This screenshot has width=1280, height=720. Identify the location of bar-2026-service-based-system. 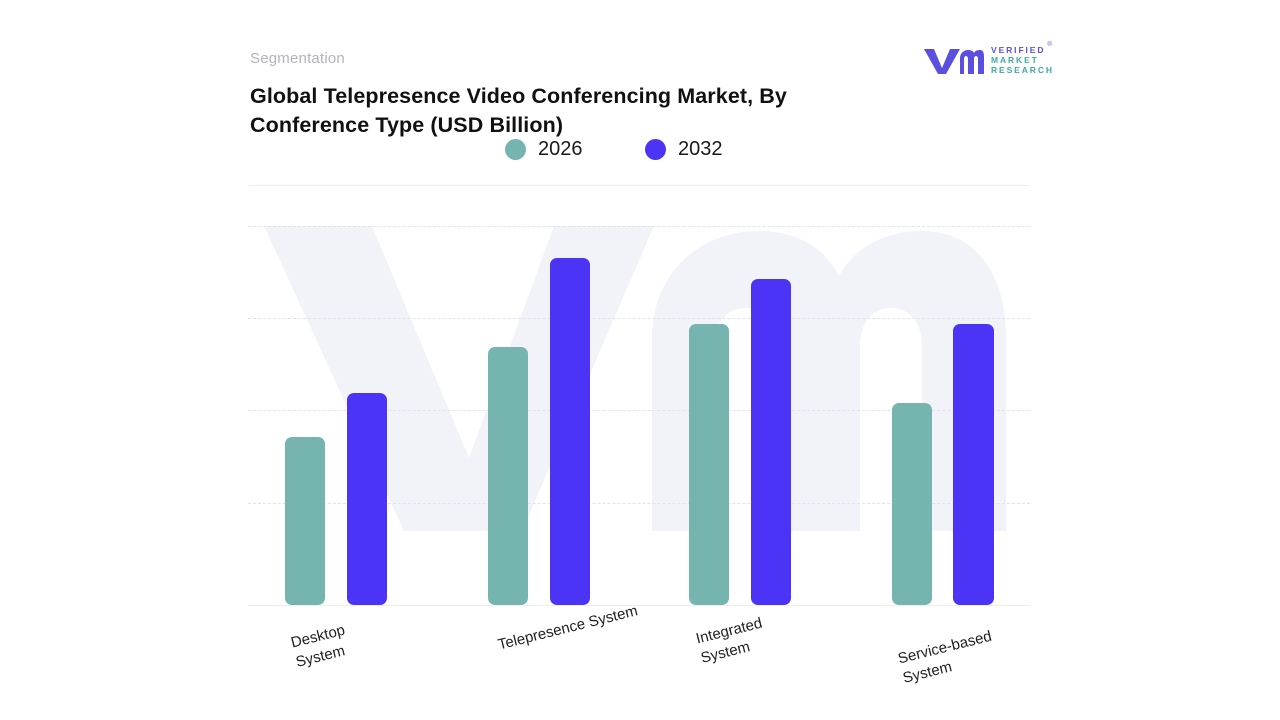
(912, 504).